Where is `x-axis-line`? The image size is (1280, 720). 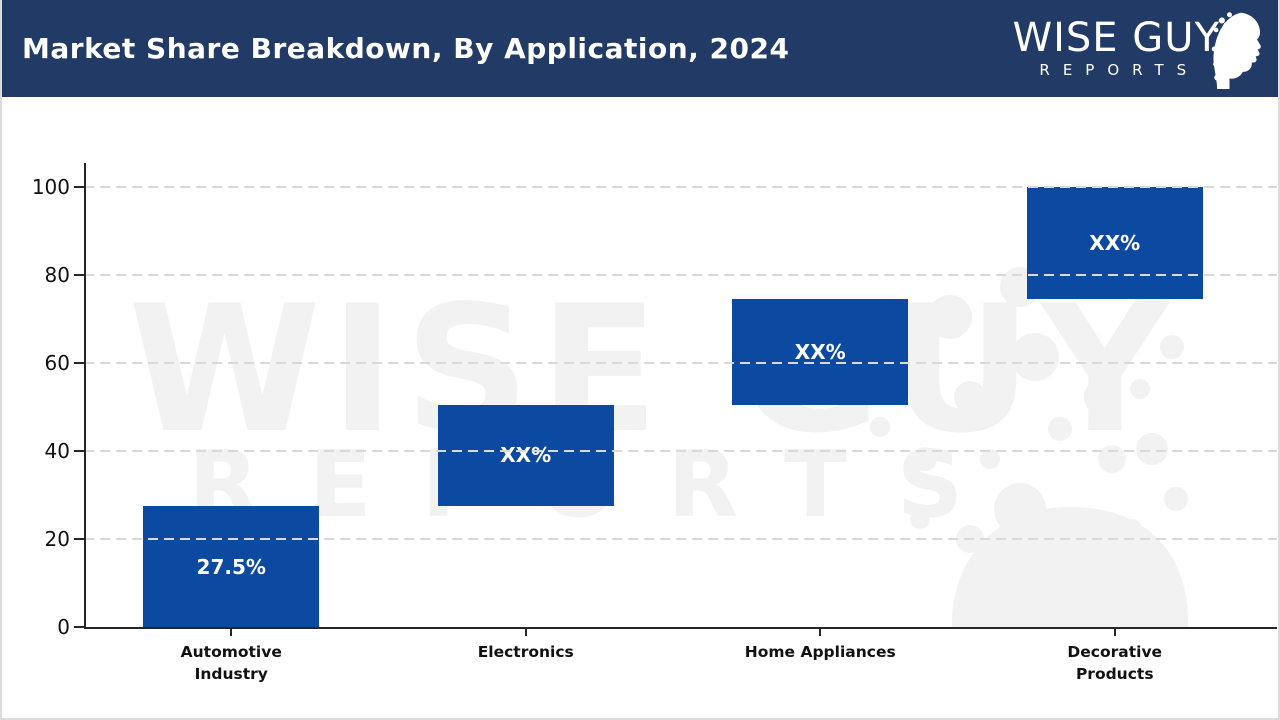
x-axis-line is located at coordinates (680, 628).